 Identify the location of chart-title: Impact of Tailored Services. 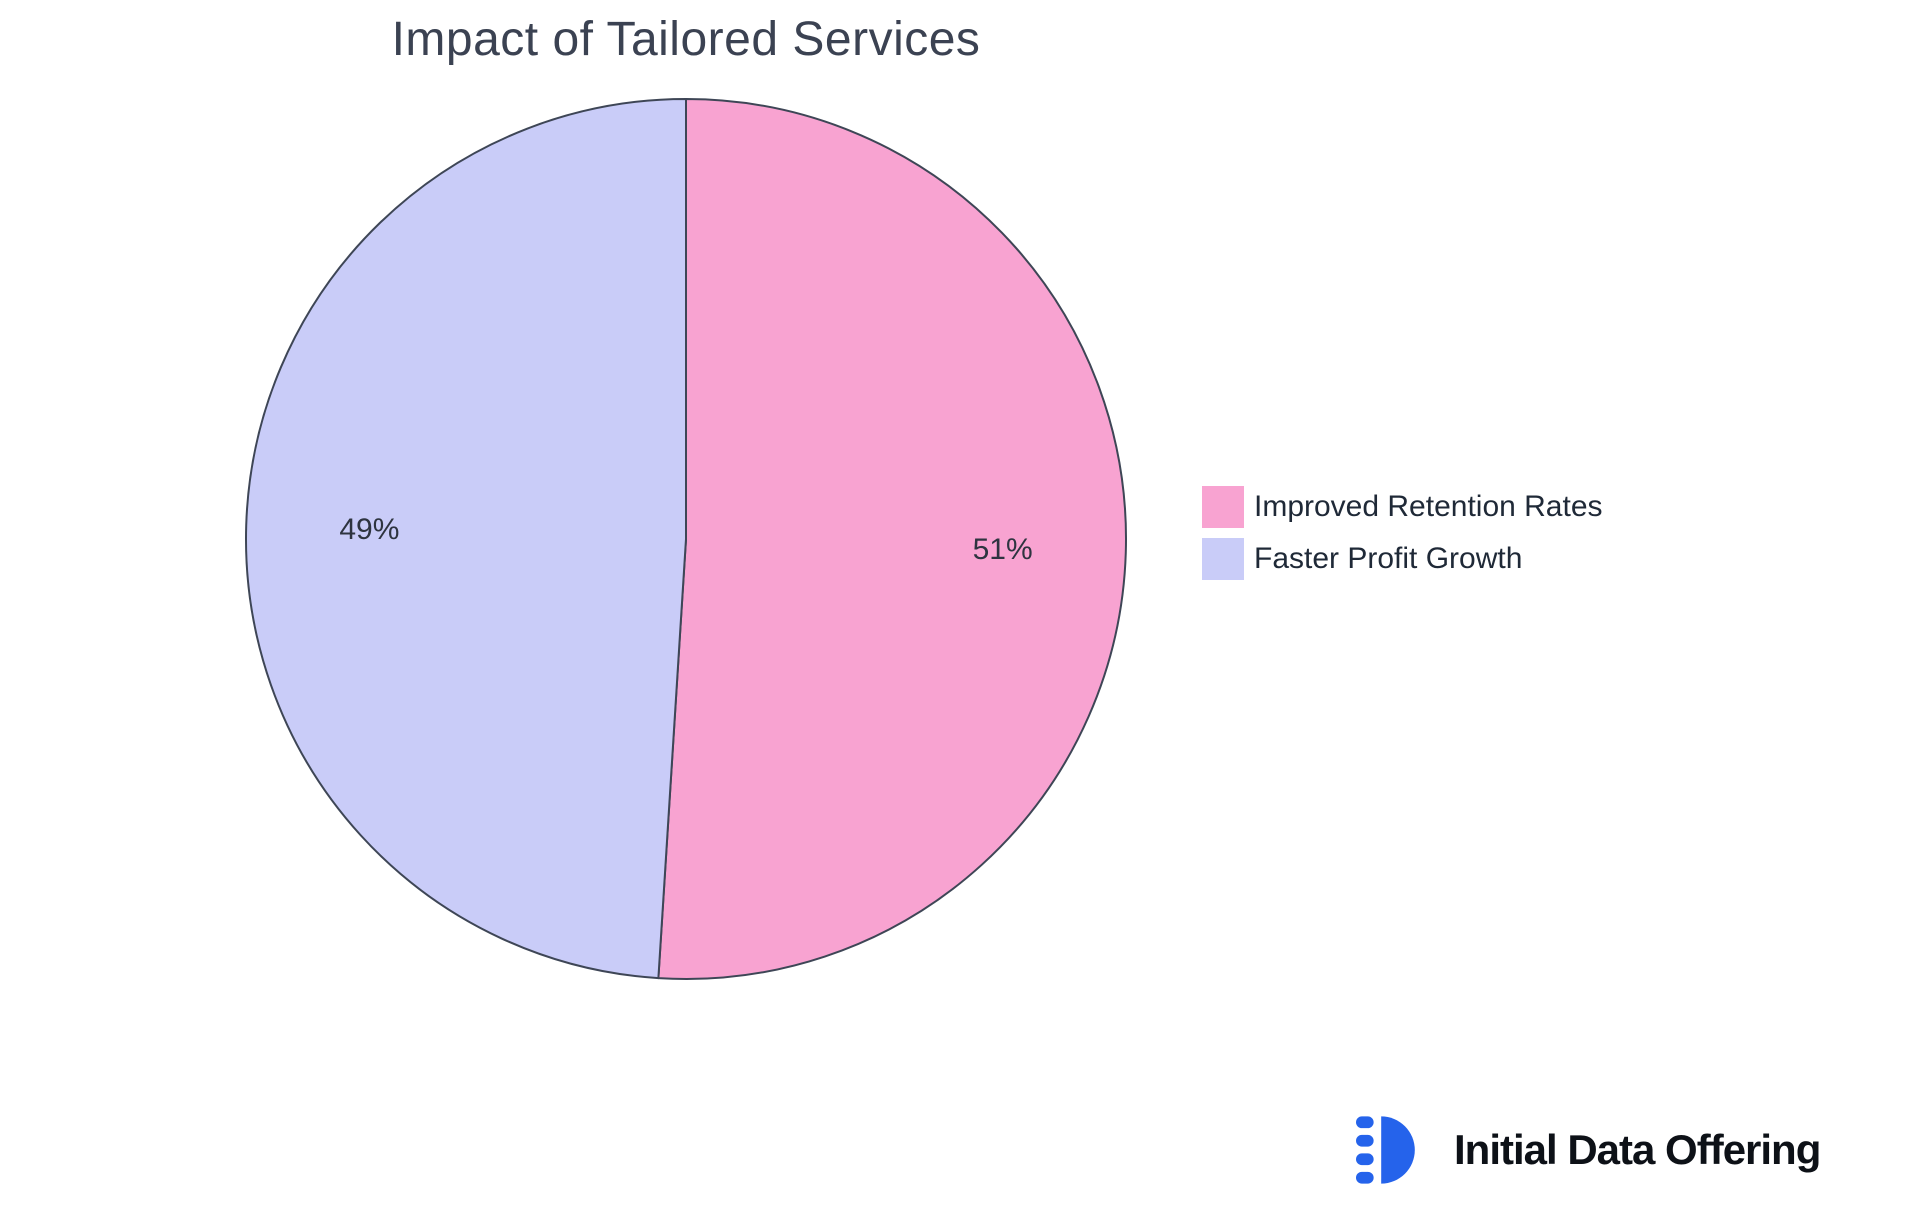
(686, 39).